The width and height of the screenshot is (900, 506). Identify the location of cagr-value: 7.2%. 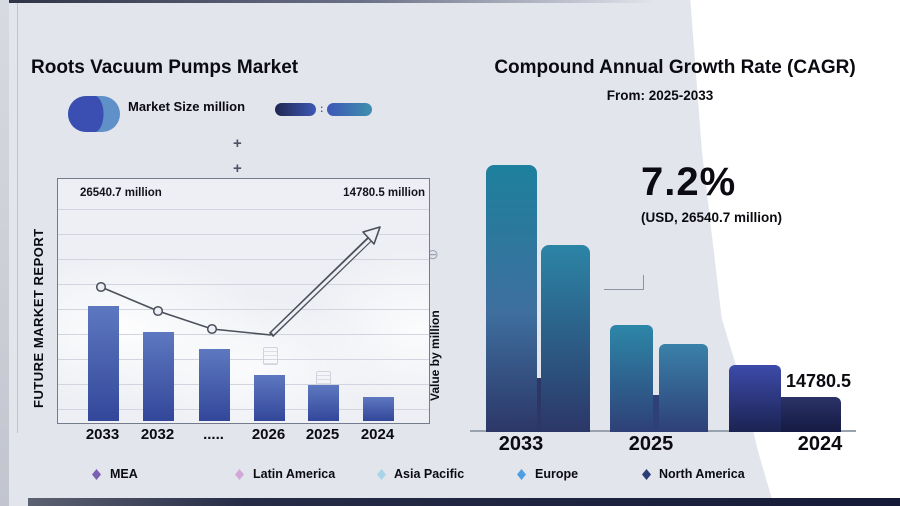
(689, 182).